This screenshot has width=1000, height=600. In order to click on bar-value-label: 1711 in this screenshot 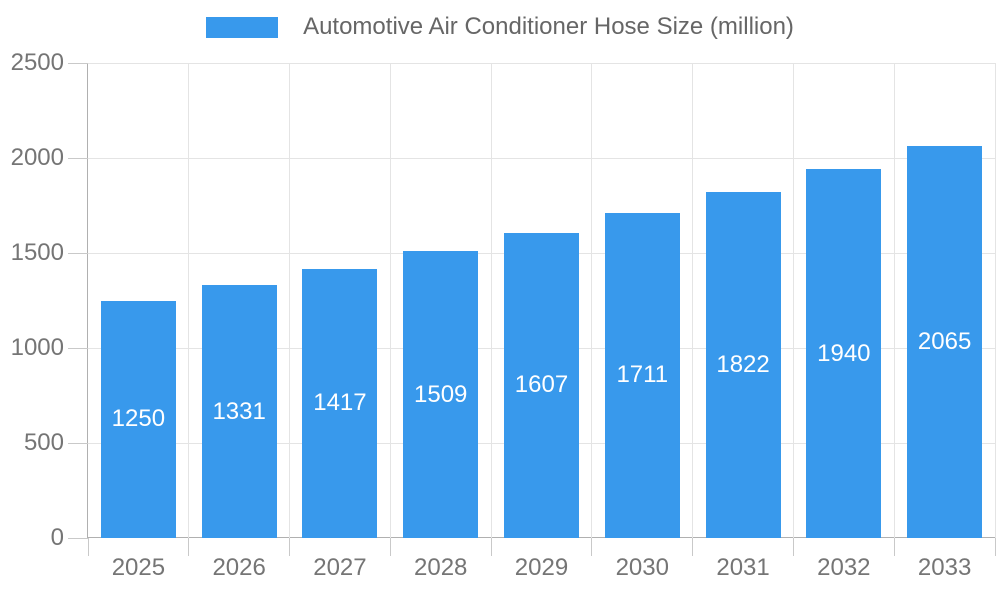, I will do `click(642, 375)`.